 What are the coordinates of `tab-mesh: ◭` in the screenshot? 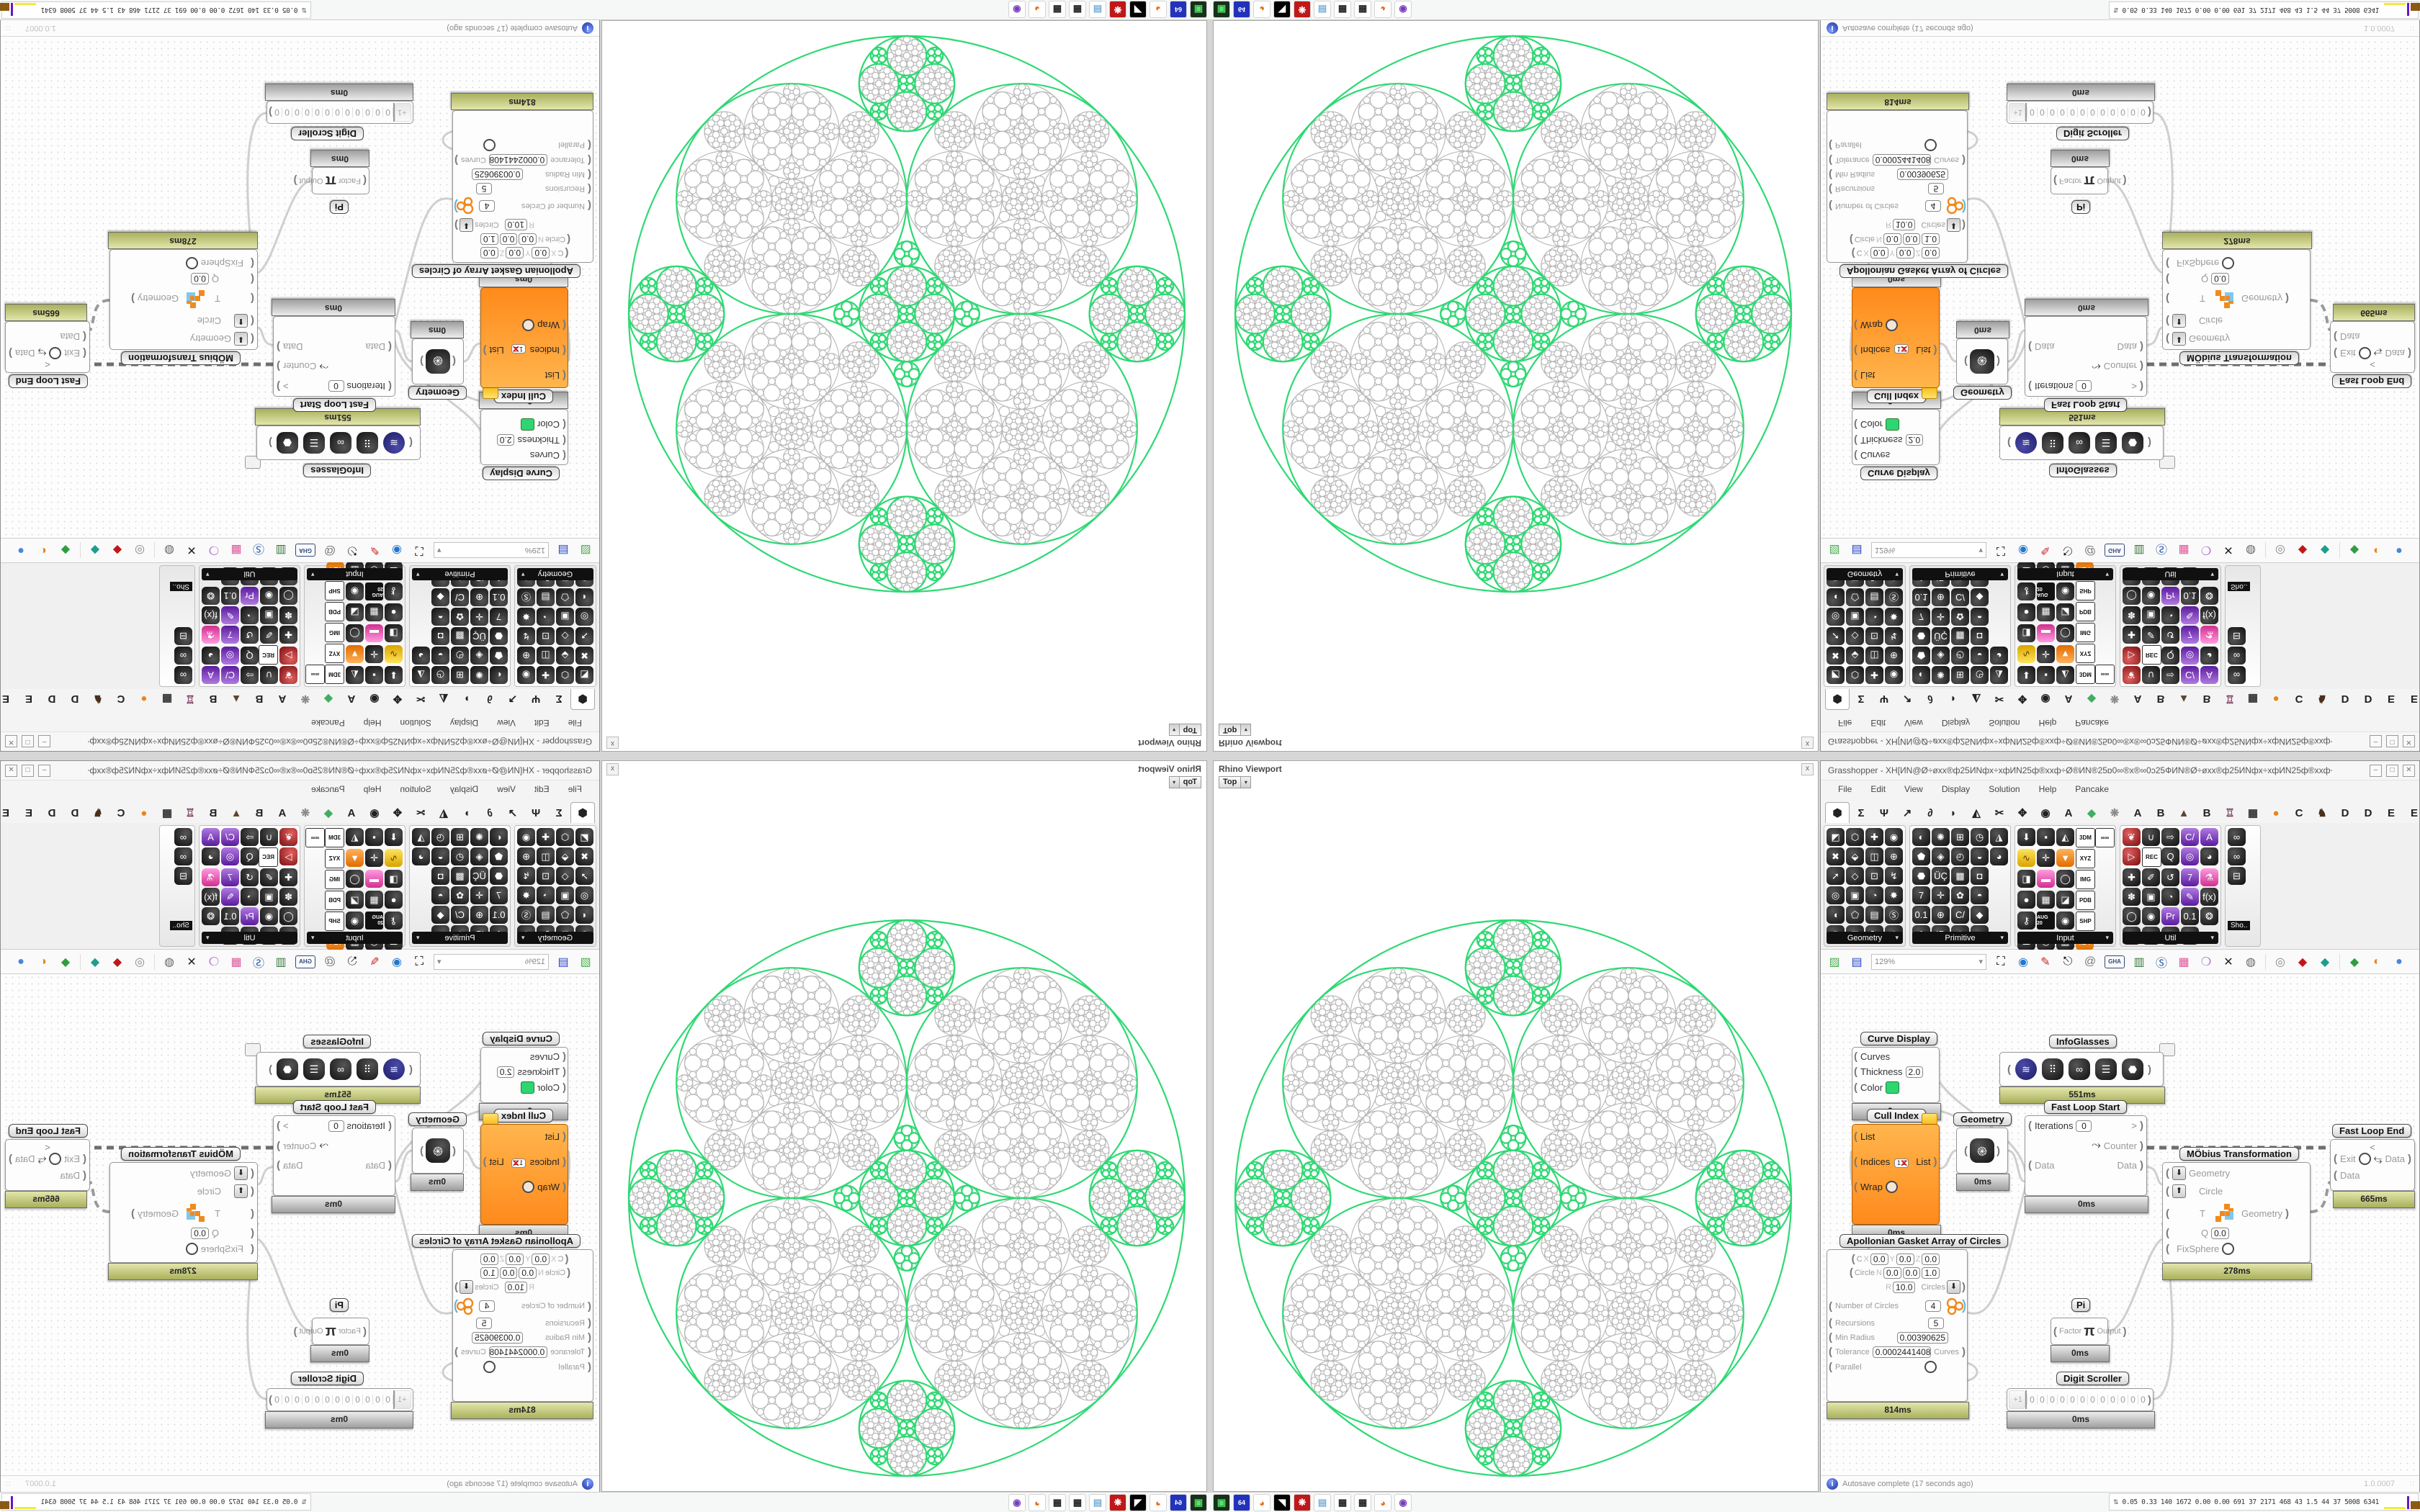 It's located at (443, 699).